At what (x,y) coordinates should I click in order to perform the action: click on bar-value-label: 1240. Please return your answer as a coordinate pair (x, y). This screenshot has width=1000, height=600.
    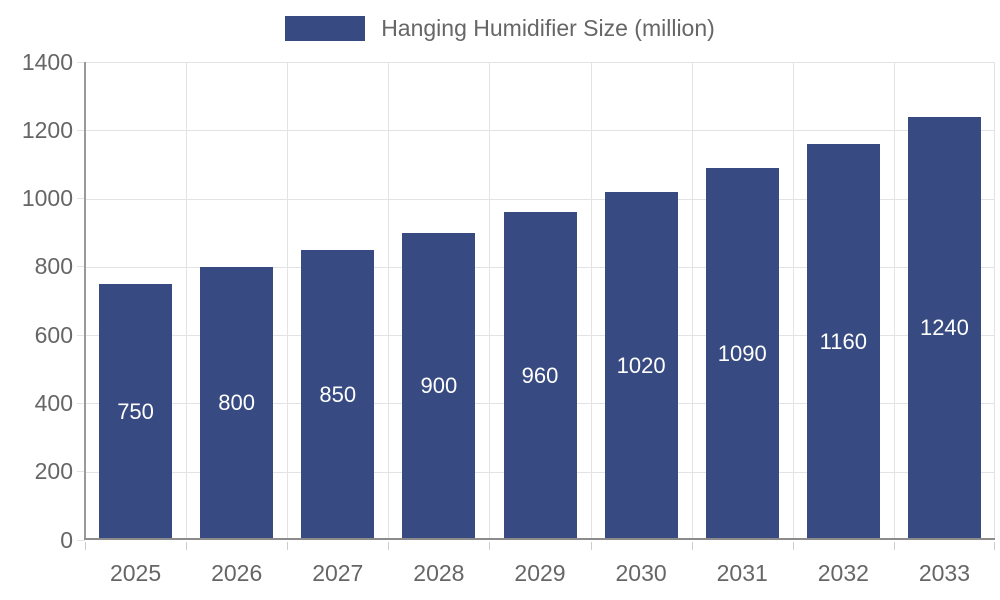
    Looking at the image, I should click on (944, 328).